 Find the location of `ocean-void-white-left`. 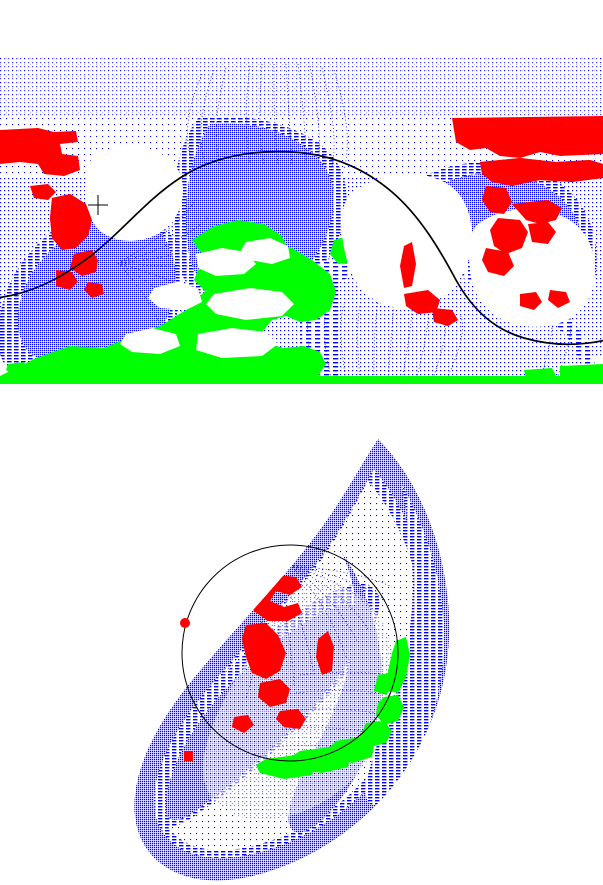

ocean-void-white-left is located at coordinates (133, 193).